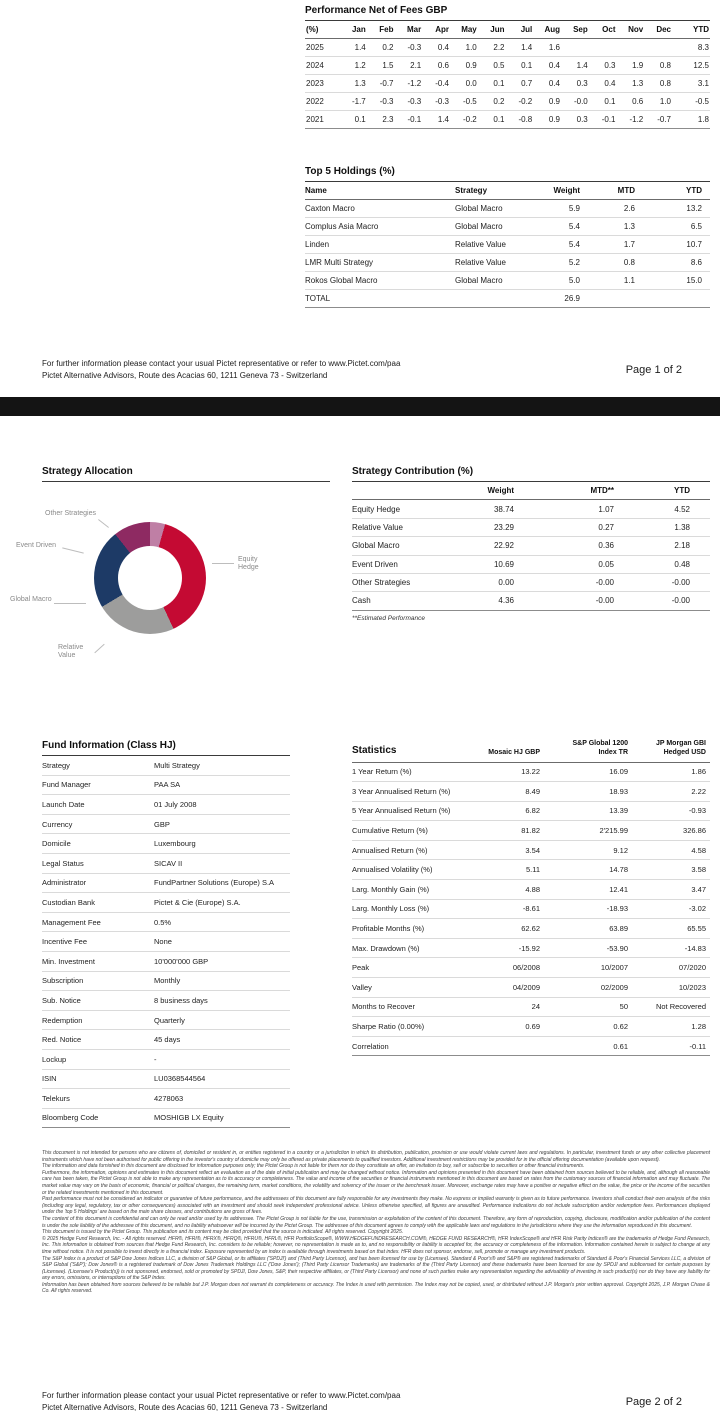 The width and height of the screenshot is (720, 1428). Describe the element at coordinates (531, 474) in the screenshot. I see `strategy-contribution-title: Strategy Contribution (%)` at that location.